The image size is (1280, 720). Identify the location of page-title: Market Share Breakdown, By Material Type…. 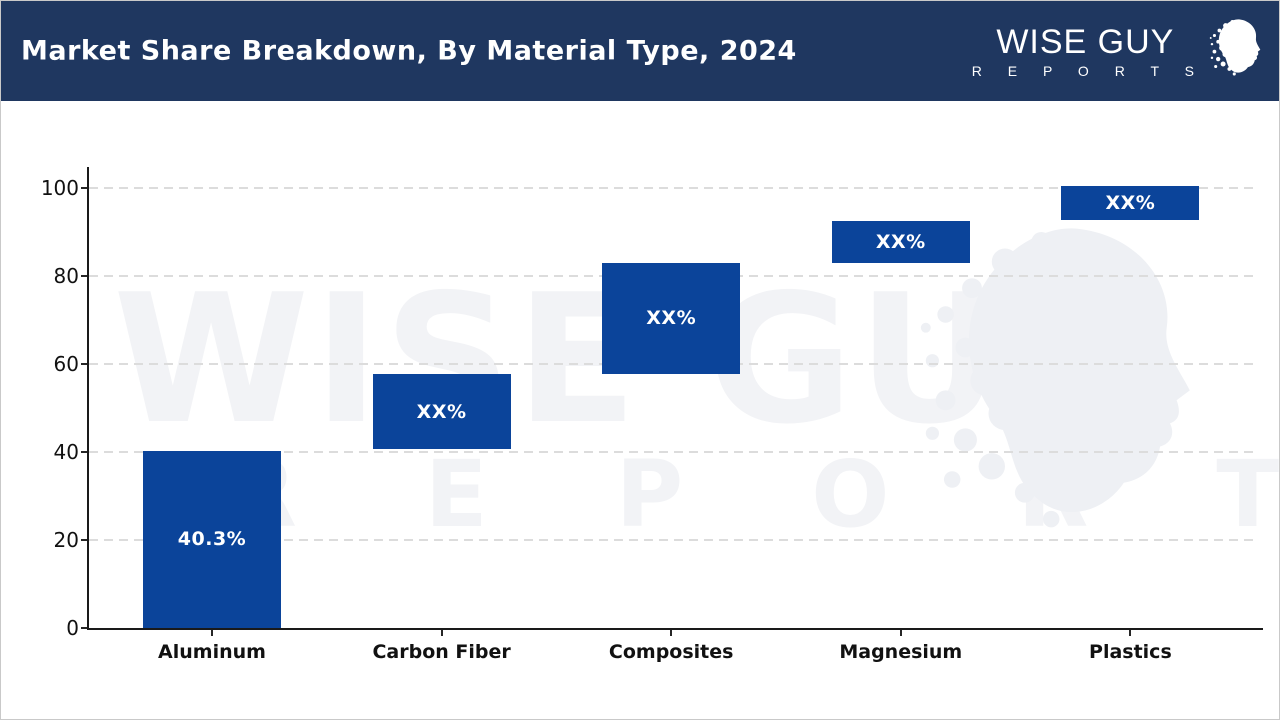
(409, 51).